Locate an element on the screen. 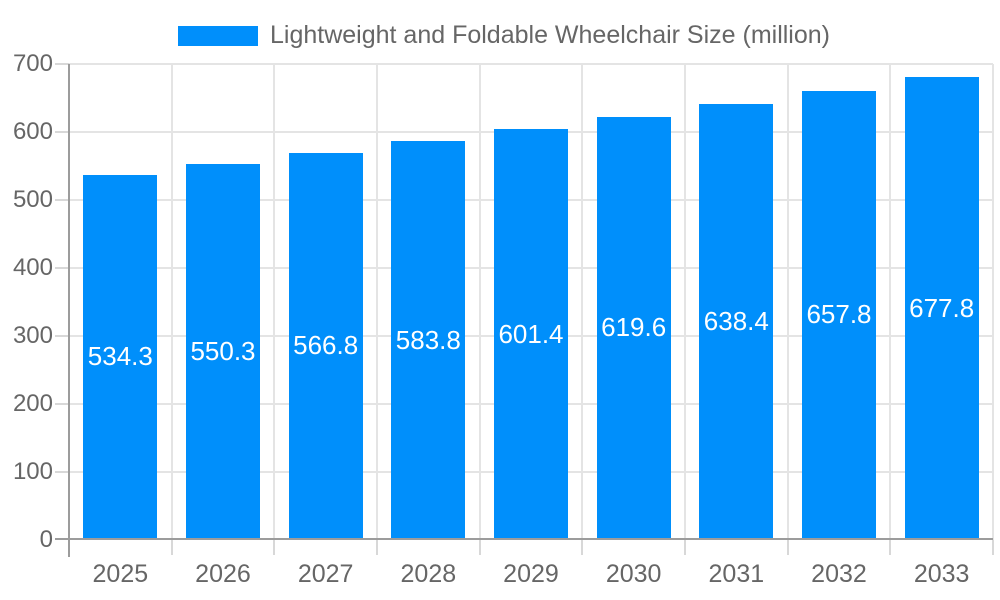  y-axis-label: 600 is located at coordinates (32, 131).